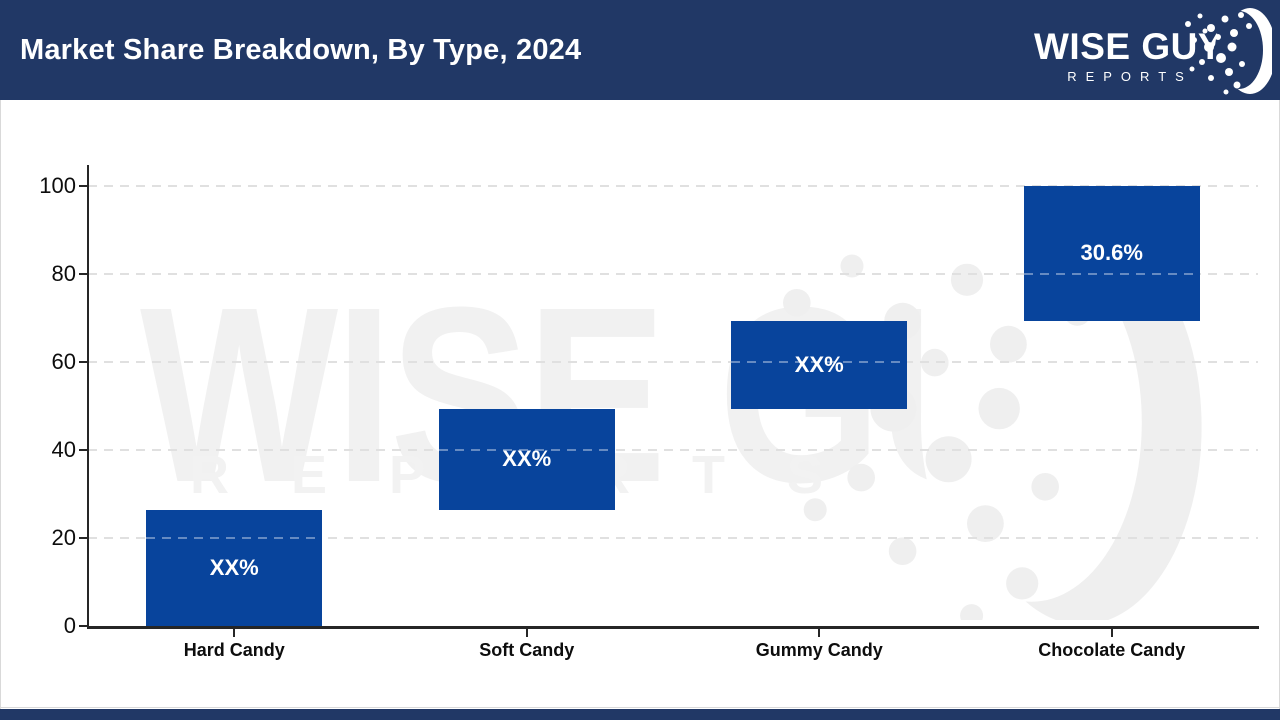 The width and height of the screenshot is (1280, 720). I want to click on logo-tagline-text: REPORTS, so click(1130, 76).